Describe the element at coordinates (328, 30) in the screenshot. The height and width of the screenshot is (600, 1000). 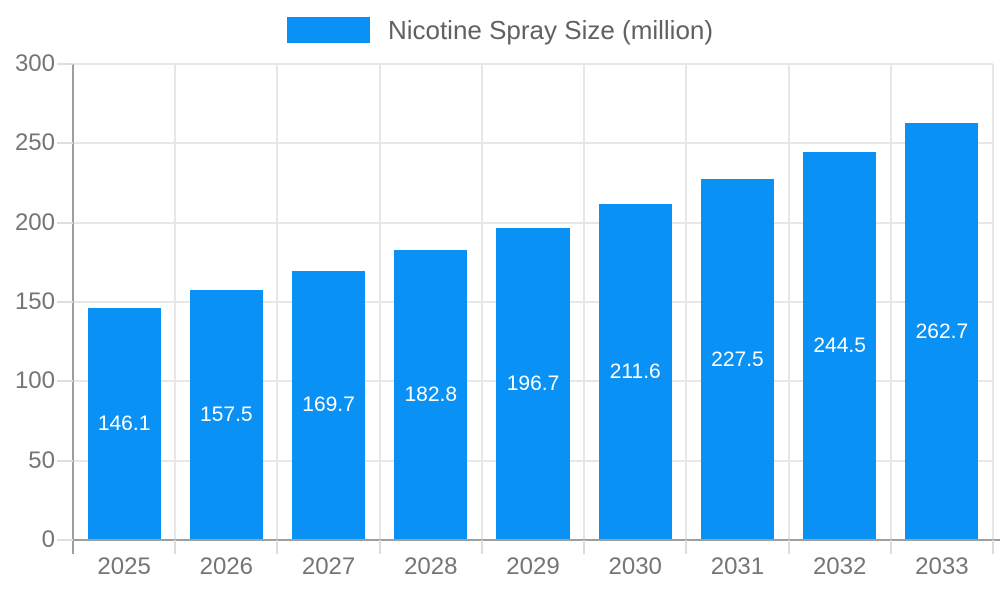
I see `legend-swatch` at that location.